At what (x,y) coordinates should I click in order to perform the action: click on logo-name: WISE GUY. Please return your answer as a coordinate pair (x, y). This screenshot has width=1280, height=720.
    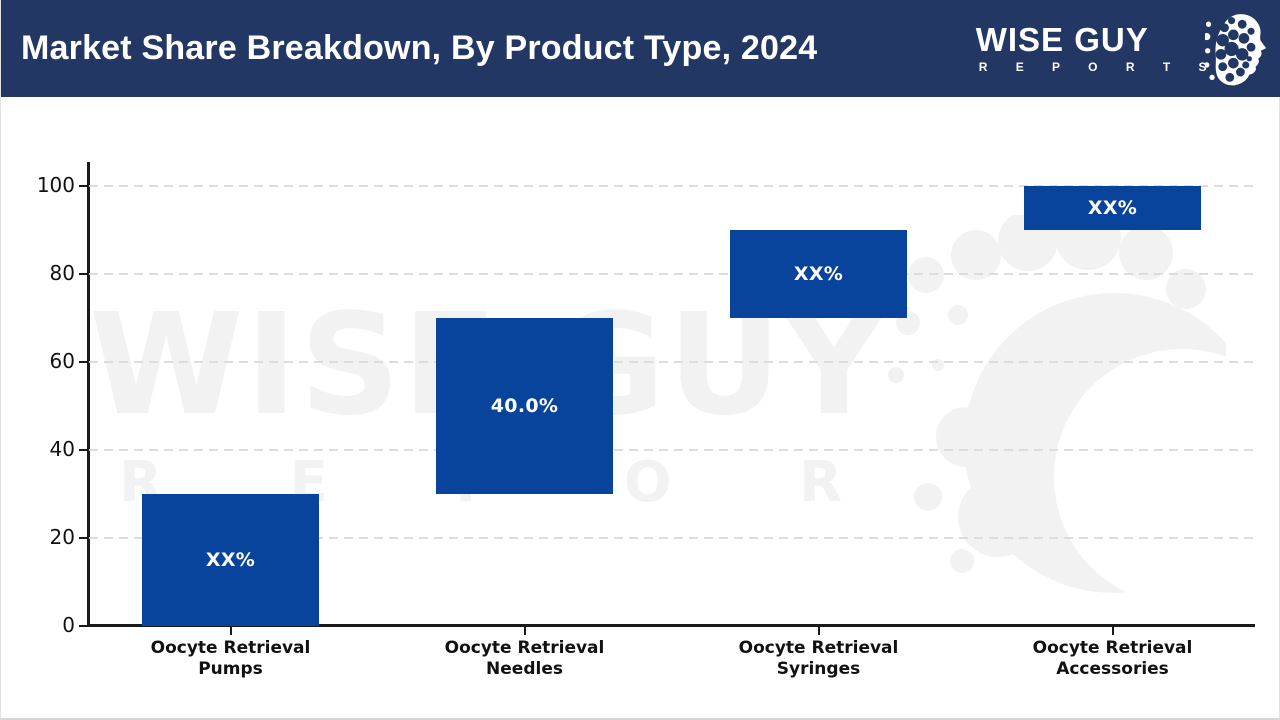
    Looking at the image, I should click on (1062, 39).